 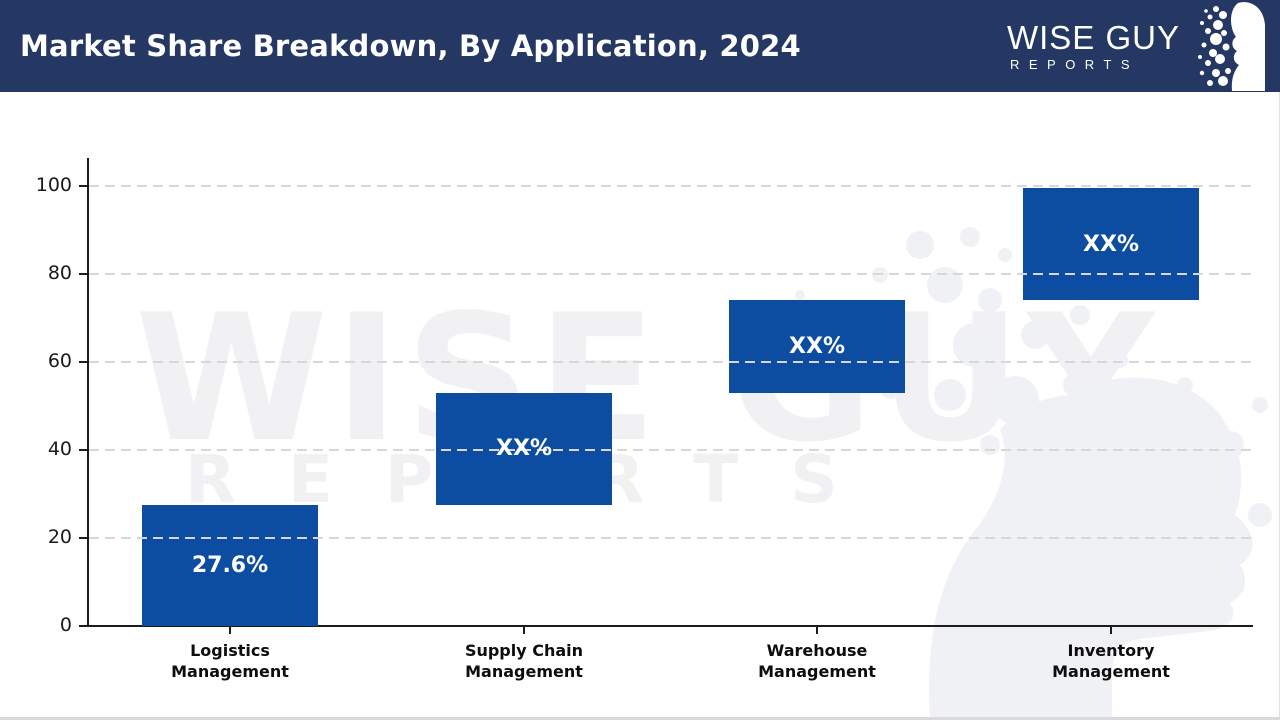 I want to click on x-axis-label-warehouse-management: Warehouse Management, so click(x=817, y=661).